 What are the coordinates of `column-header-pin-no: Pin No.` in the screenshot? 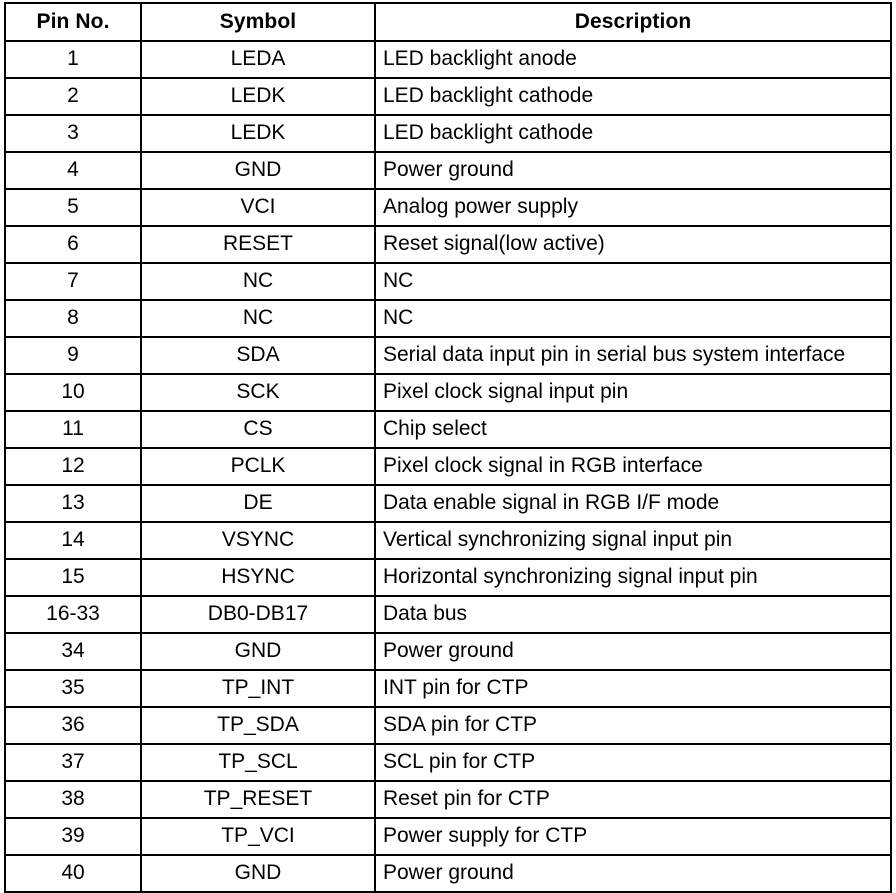 It's located at (73, 22).